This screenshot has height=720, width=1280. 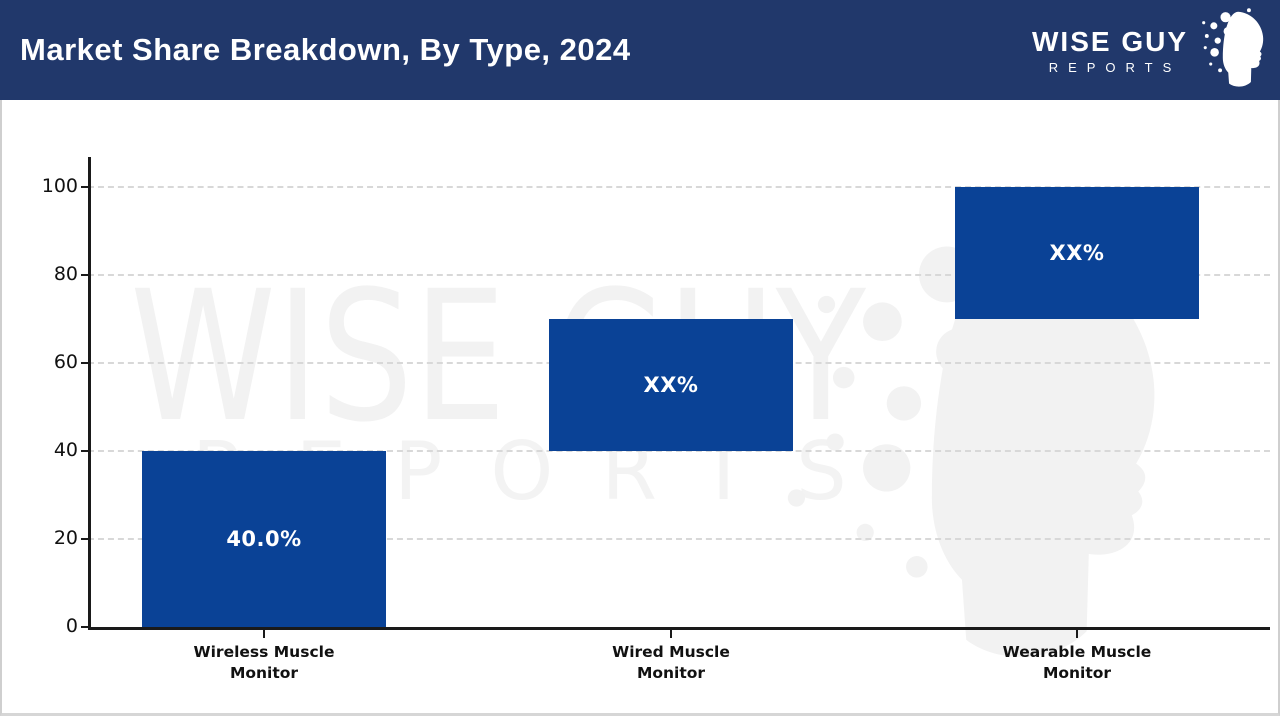 I want to click on wiseguy-logo: WISE GUY REPORTS, so click(x=1151, y=50).